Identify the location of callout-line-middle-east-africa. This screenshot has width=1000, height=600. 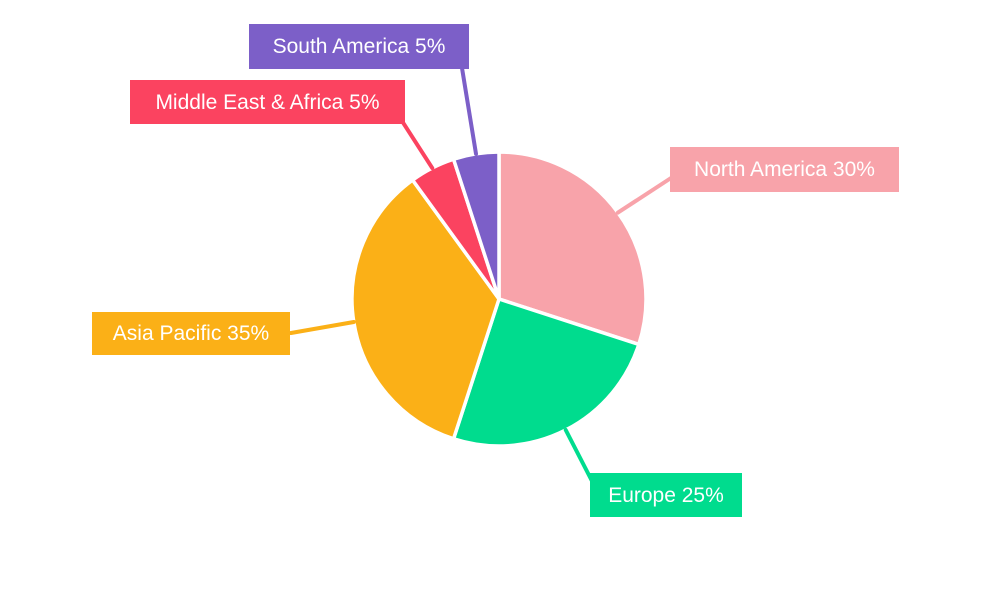
(417, 145).